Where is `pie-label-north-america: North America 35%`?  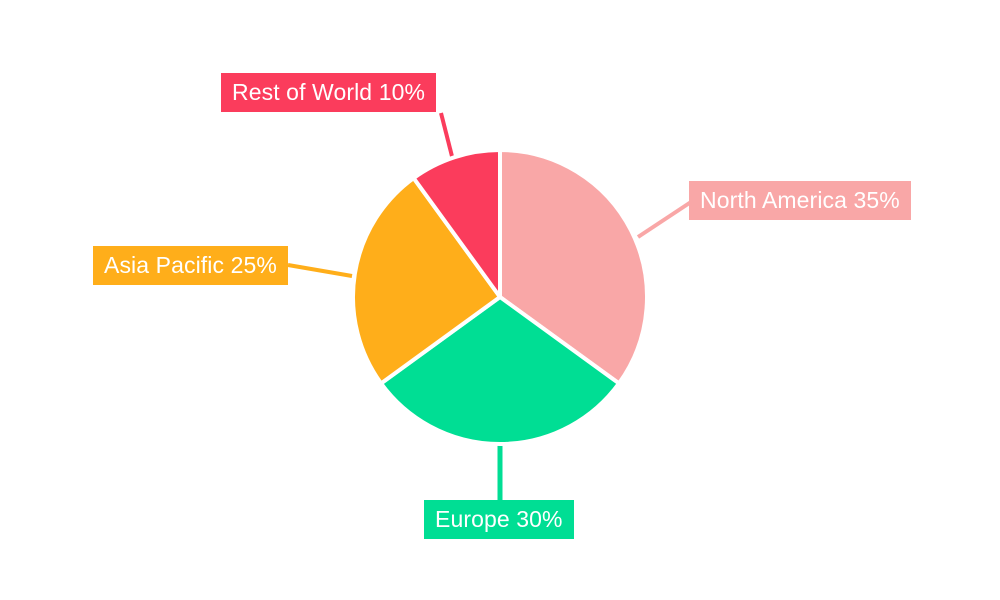
pie-label-north-america: North America 35% is located at coordinates (800, 200).